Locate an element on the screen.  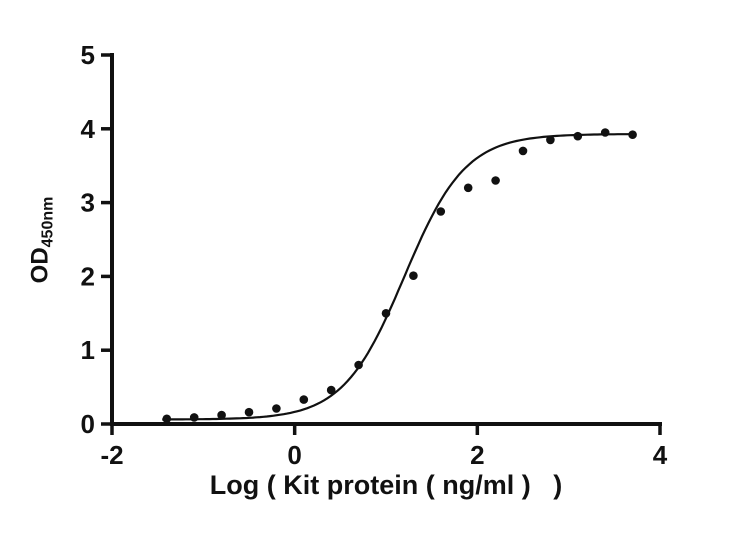
y-axis-title: OD450nm is located at coordinates (42, 240).